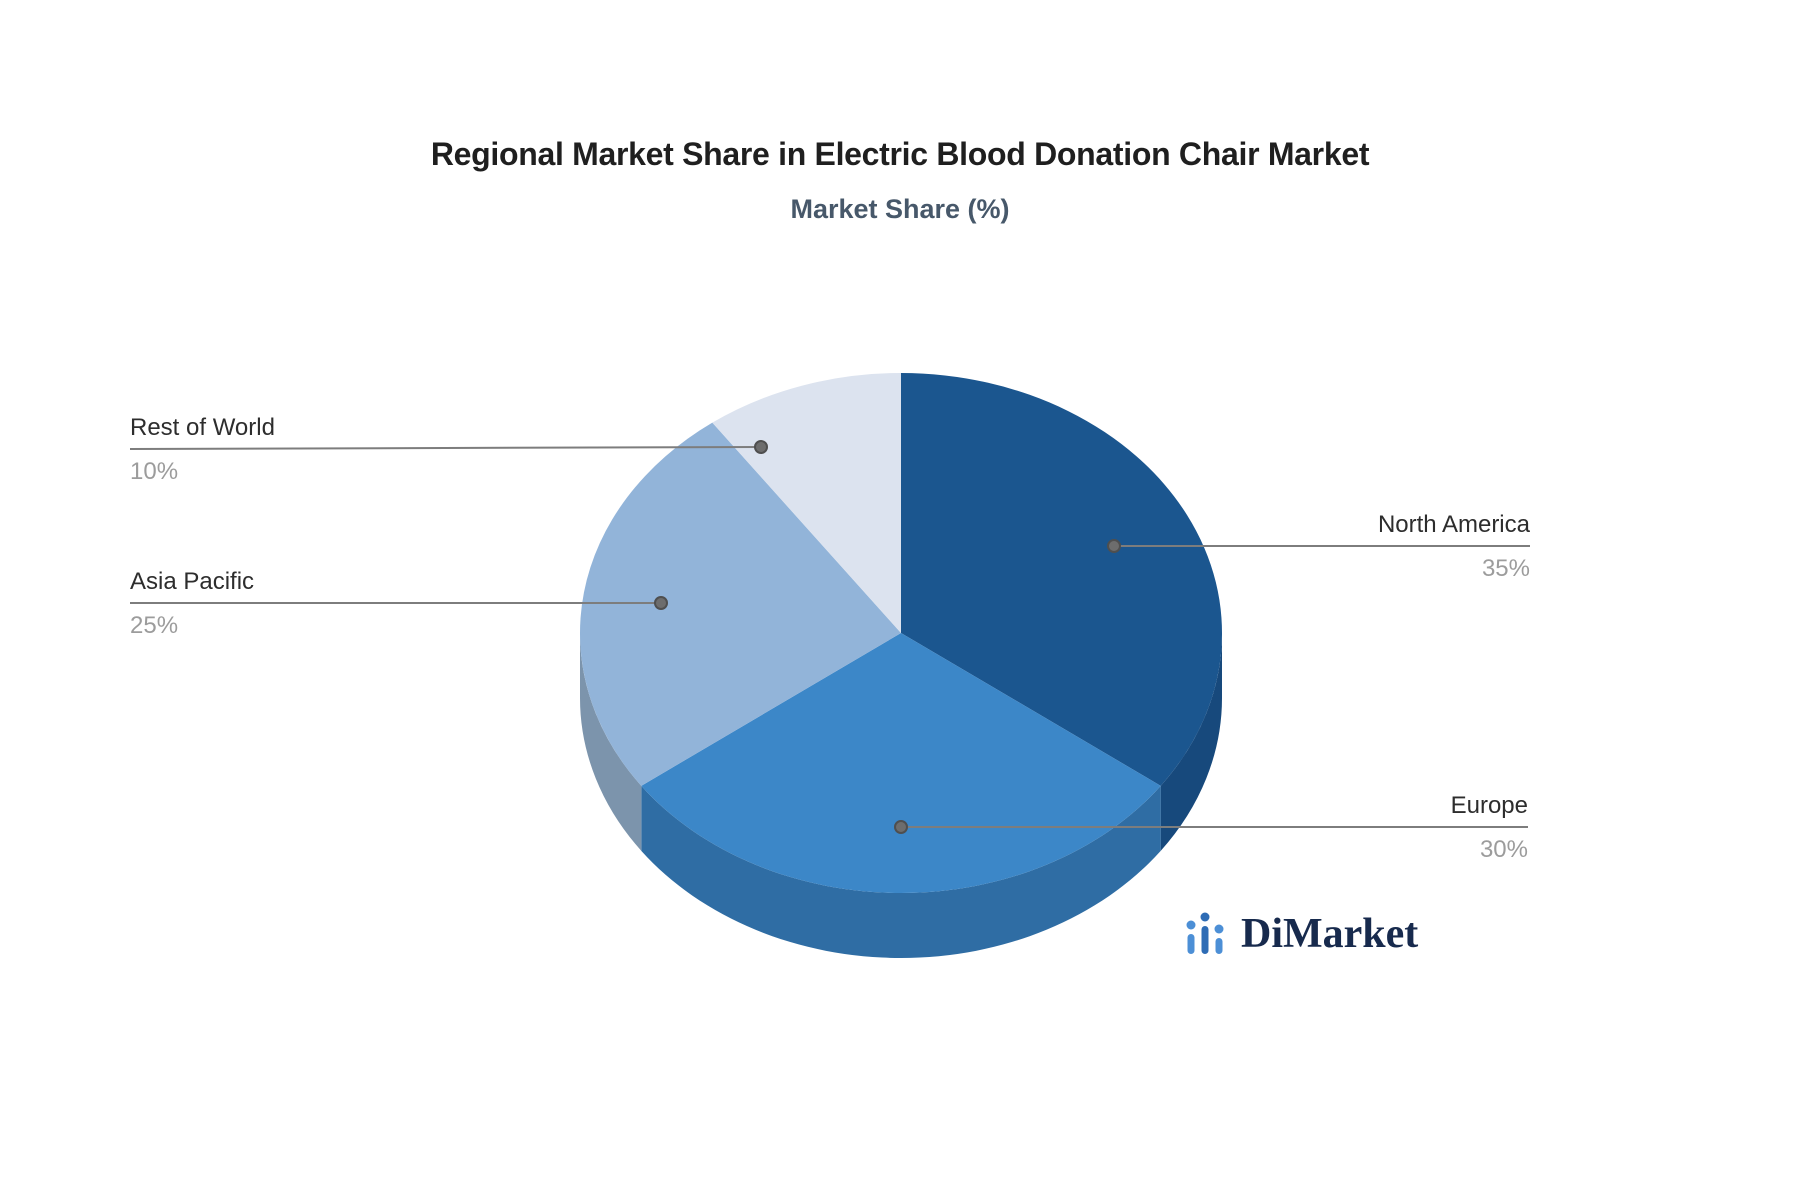 This screenshot has width=1800, height=1196. Describe the element at coordinates (1505, 568) in the screenshot. I see `callout-north-america-value: 35%` at that location.